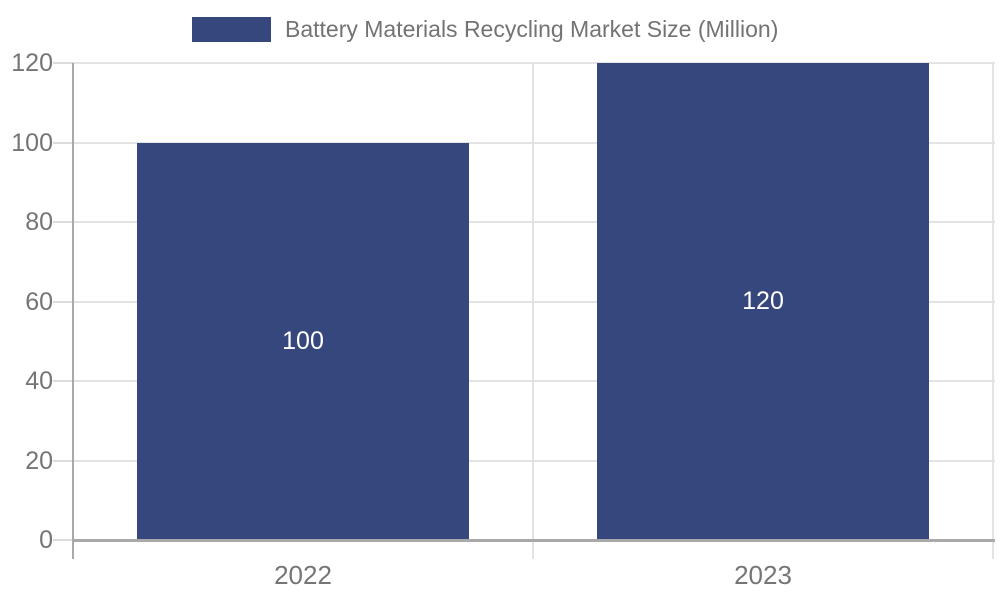  What do you see at coordinates (32, 63) in the screenshot?
I see `y-tick-label: 120` at bounding box center [32, 63].